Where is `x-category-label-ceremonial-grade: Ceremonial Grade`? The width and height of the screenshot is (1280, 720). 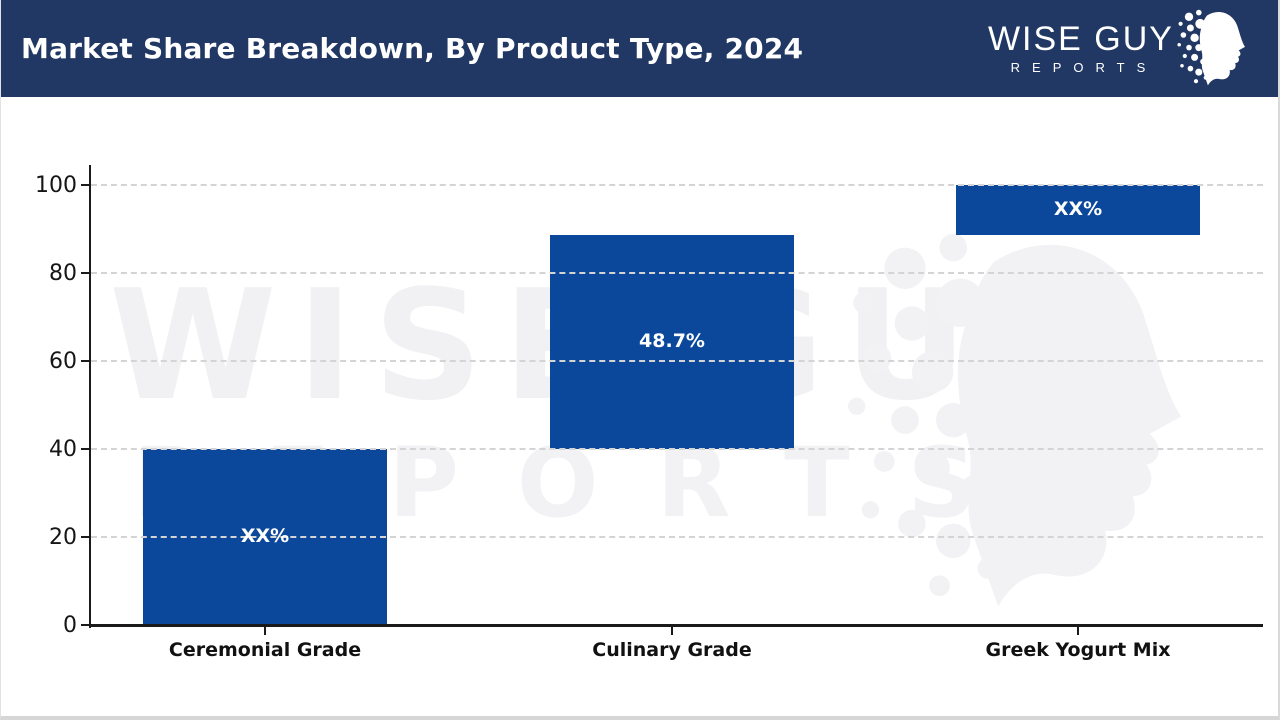 x-category-label-ceremonial-grade: Ceremonial Grade is located at coordinates (265, 650).